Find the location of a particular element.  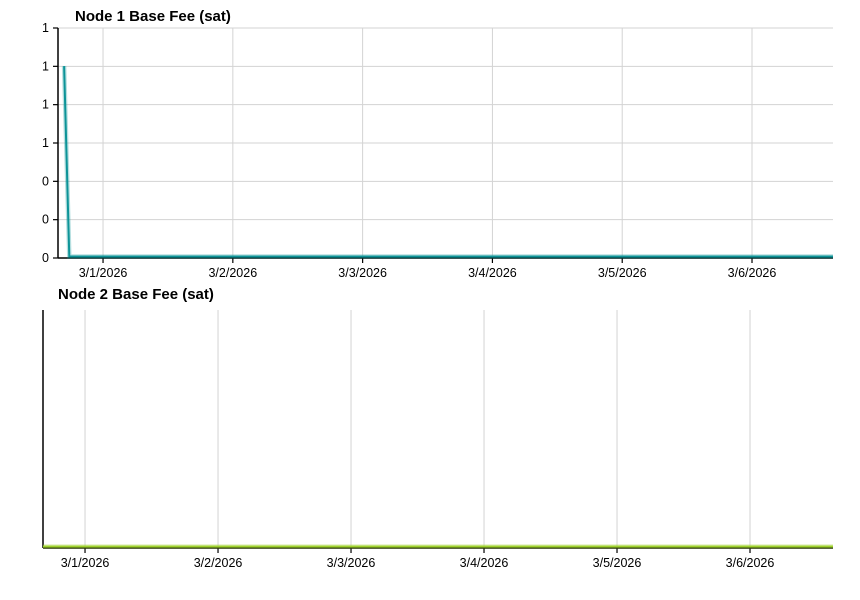

chart-title-node1: Node 1 Base Fee (sat) is located at coordinates (153, 16).